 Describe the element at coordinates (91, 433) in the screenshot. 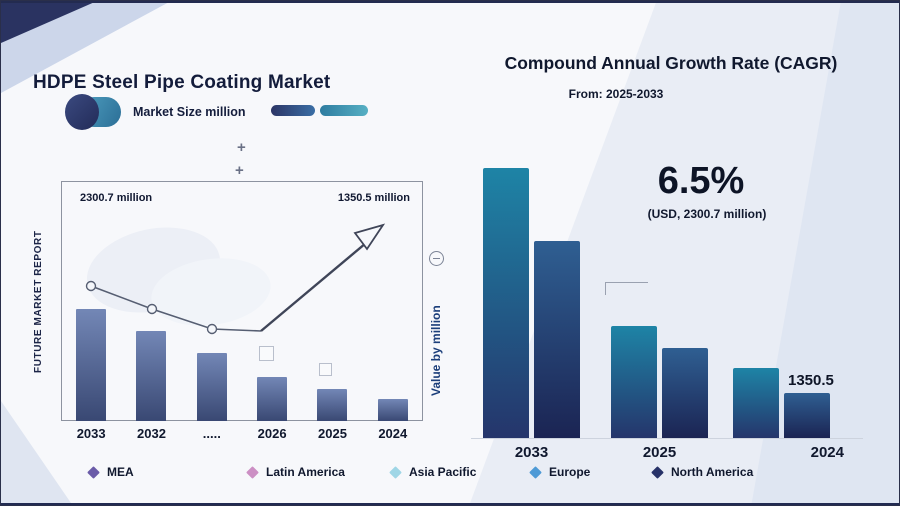

I see `left-axis-label: 2033` at that location.